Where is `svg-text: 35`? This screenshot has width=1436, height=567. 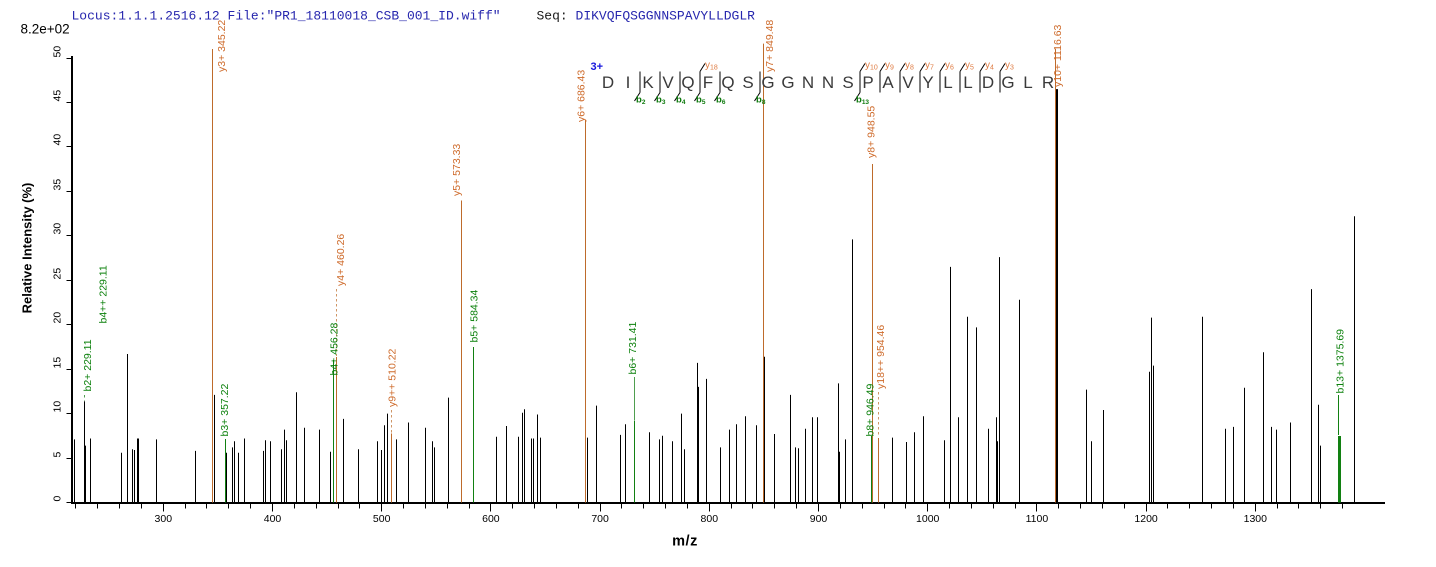
svg-text: 35 is located at coordinates (58, 185).